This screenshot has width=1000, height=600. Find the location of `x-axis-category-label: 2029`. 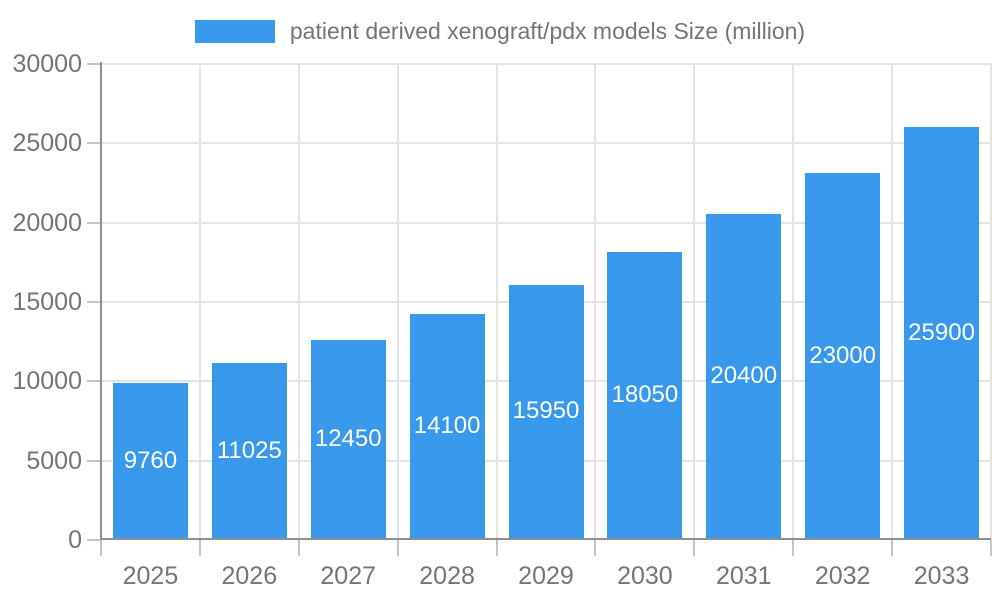

x-axis-category-label: 2029 is located at coordinates (546, 576).